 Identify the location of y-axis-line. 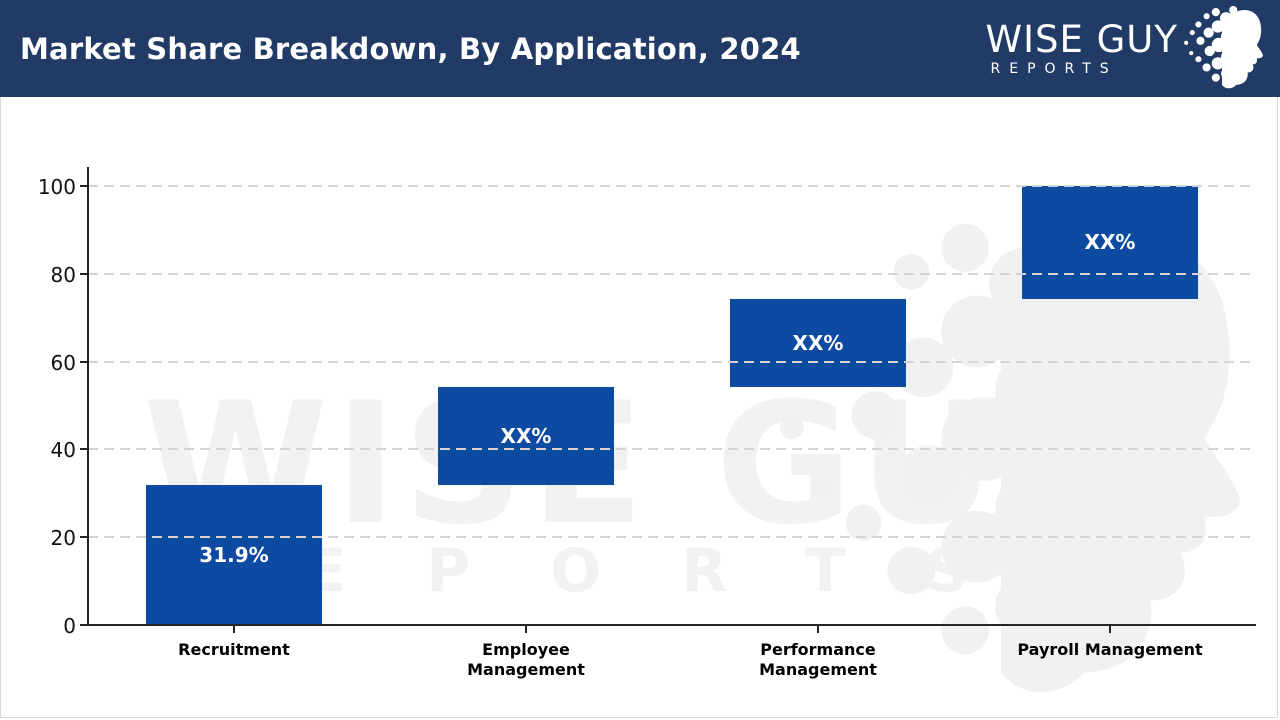
(88, 396).